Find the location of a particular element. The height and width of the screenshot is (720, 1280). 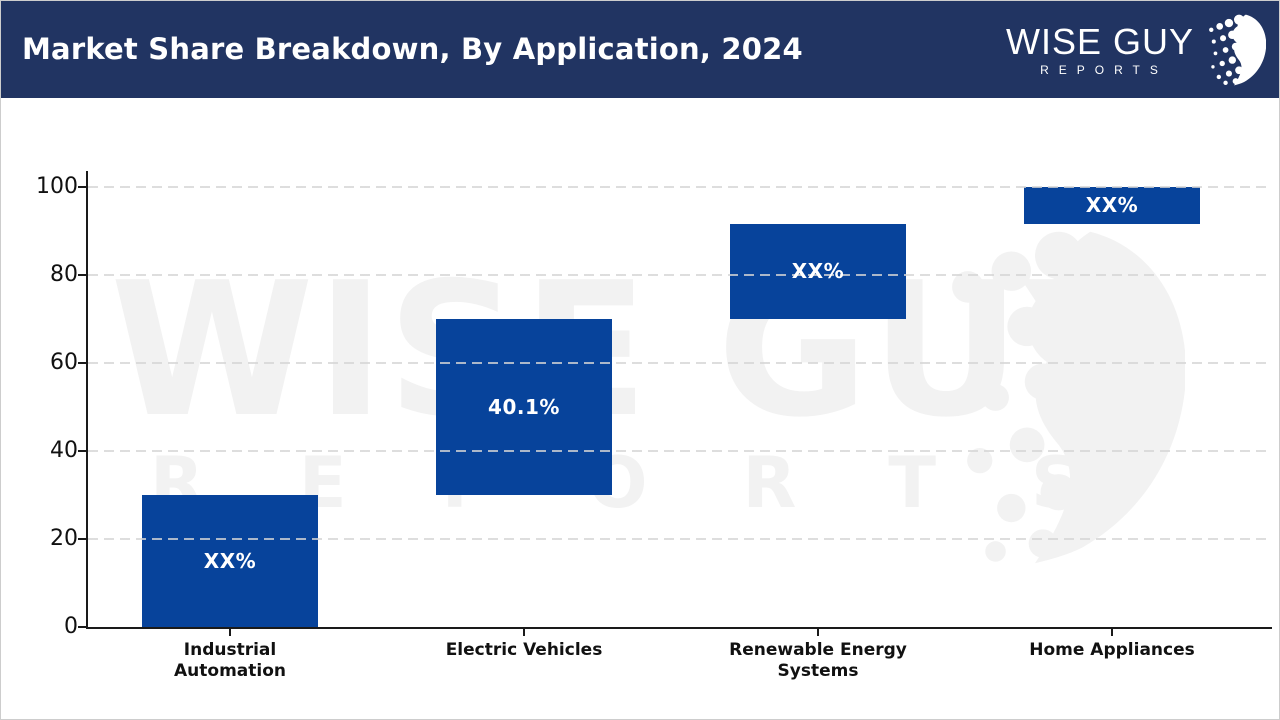

y-axis-tick-label: 0 is located at coordinates (71, 626).